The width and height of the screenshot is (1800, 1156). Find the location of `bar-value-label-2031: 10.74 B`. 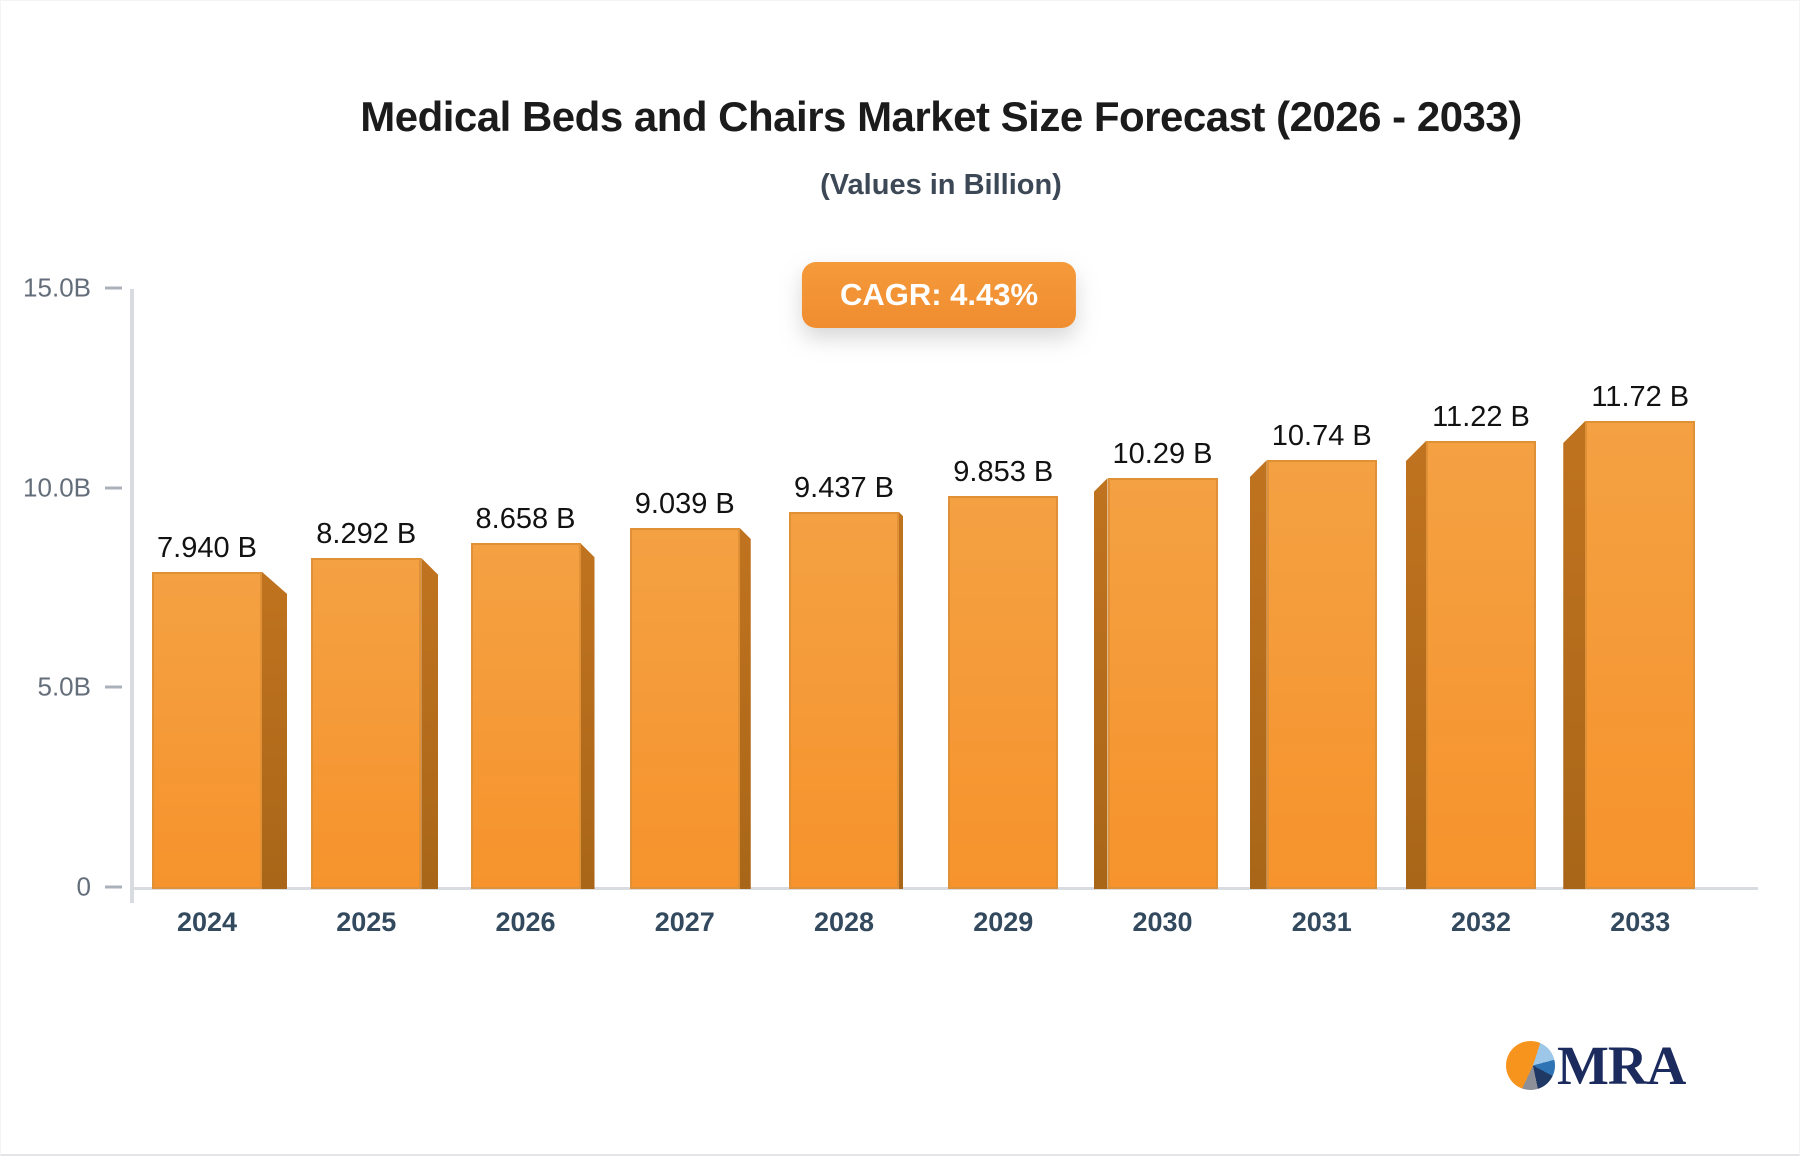

bar-value-label-2031: 10.74 B is located at coordinates (1321, 436).